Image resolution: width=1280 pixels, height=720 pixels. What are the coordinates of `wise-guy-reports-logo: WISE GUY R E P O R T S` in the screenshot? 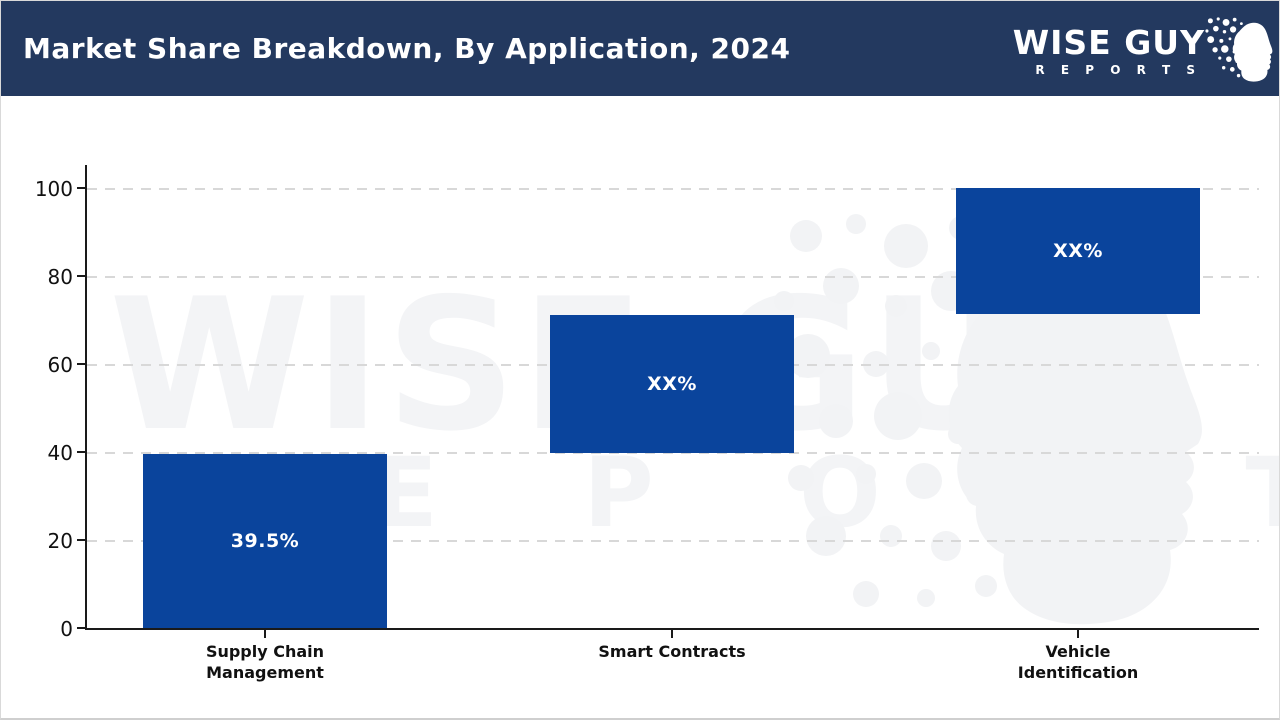 It's located at (1138, 48).